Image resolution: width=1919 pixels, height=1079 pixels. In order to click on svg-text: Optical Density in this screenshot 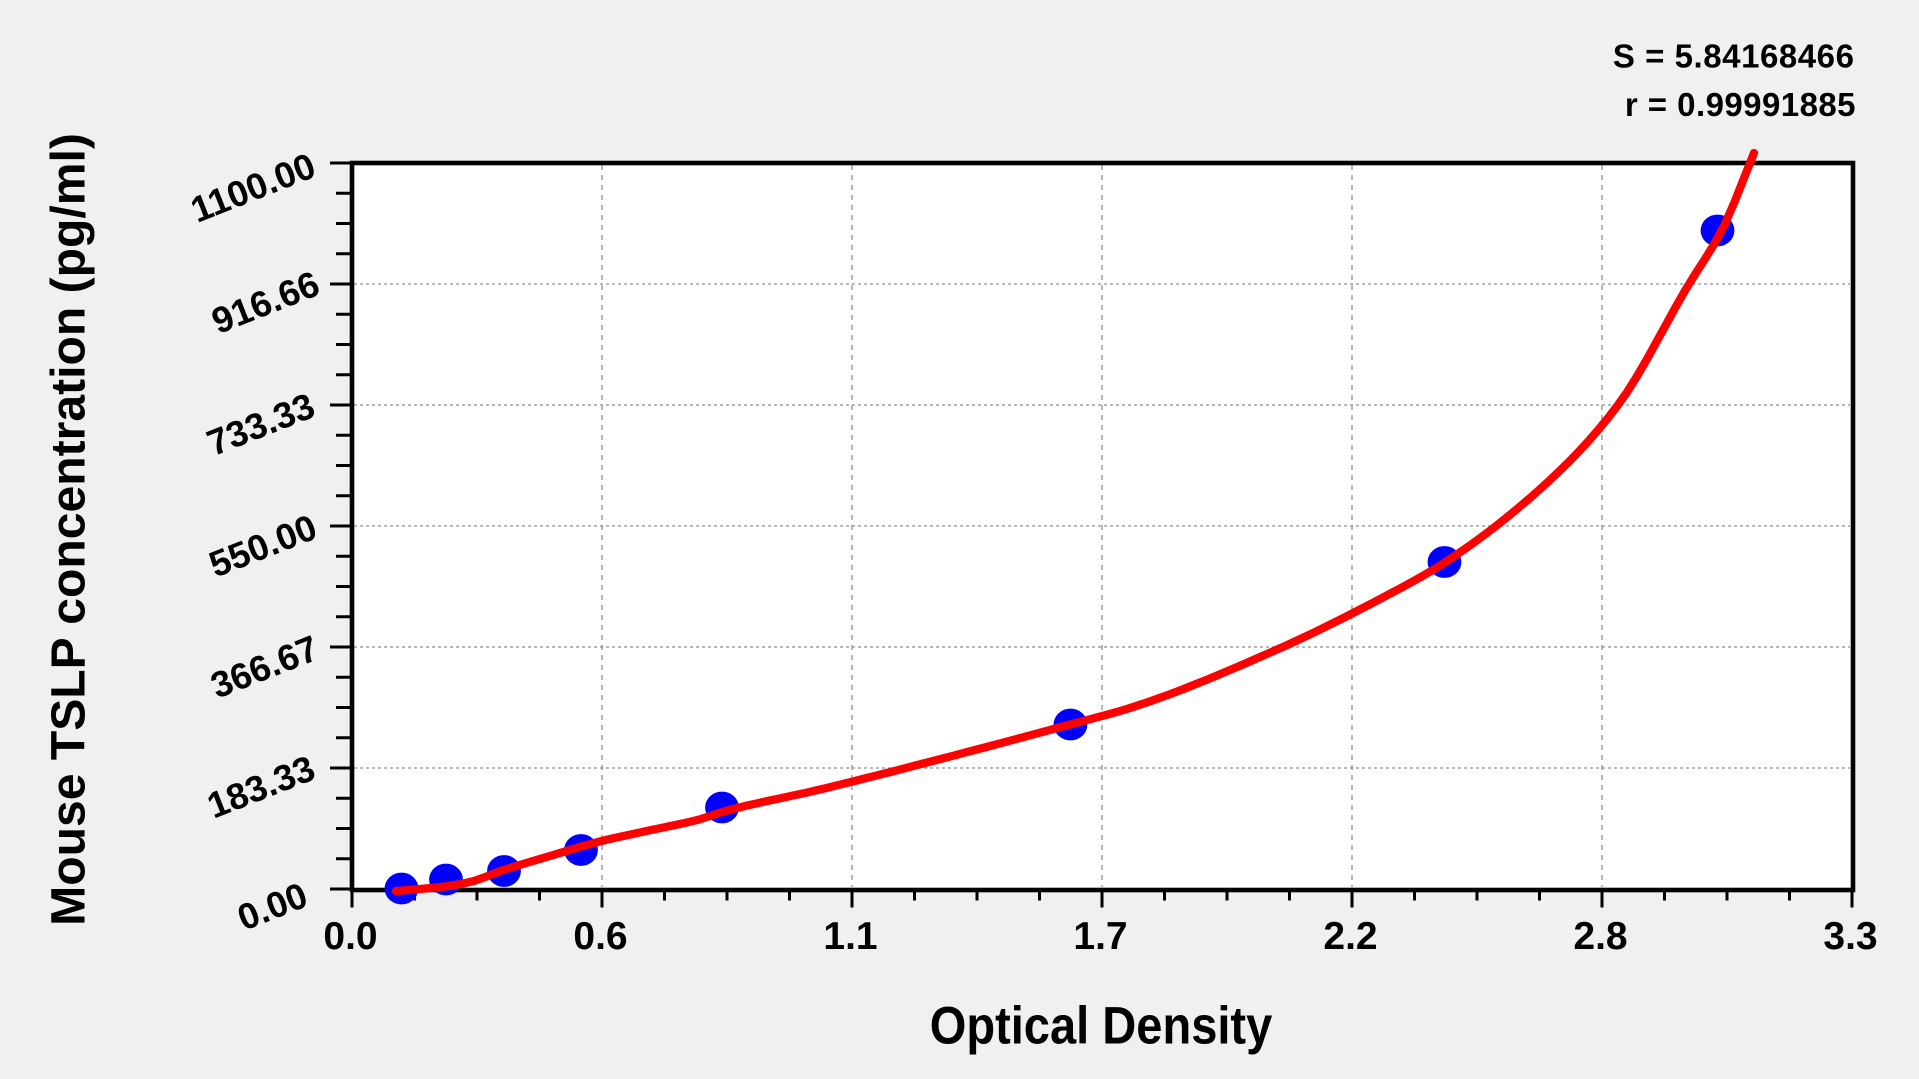, I will do `click(1101, 1025)`.